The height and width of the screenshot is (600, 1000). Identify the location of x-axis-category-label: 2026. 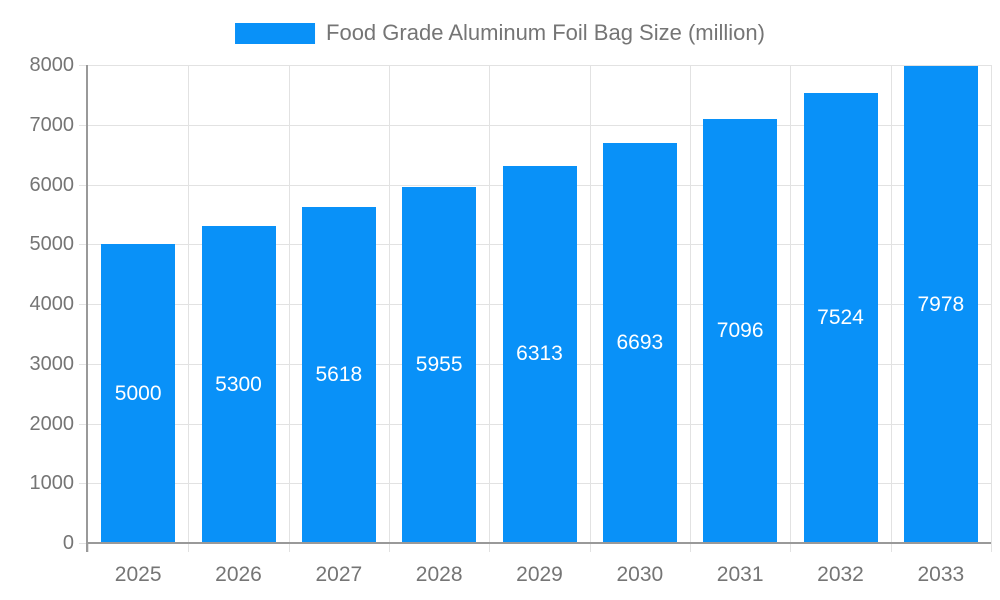
(238, 574).